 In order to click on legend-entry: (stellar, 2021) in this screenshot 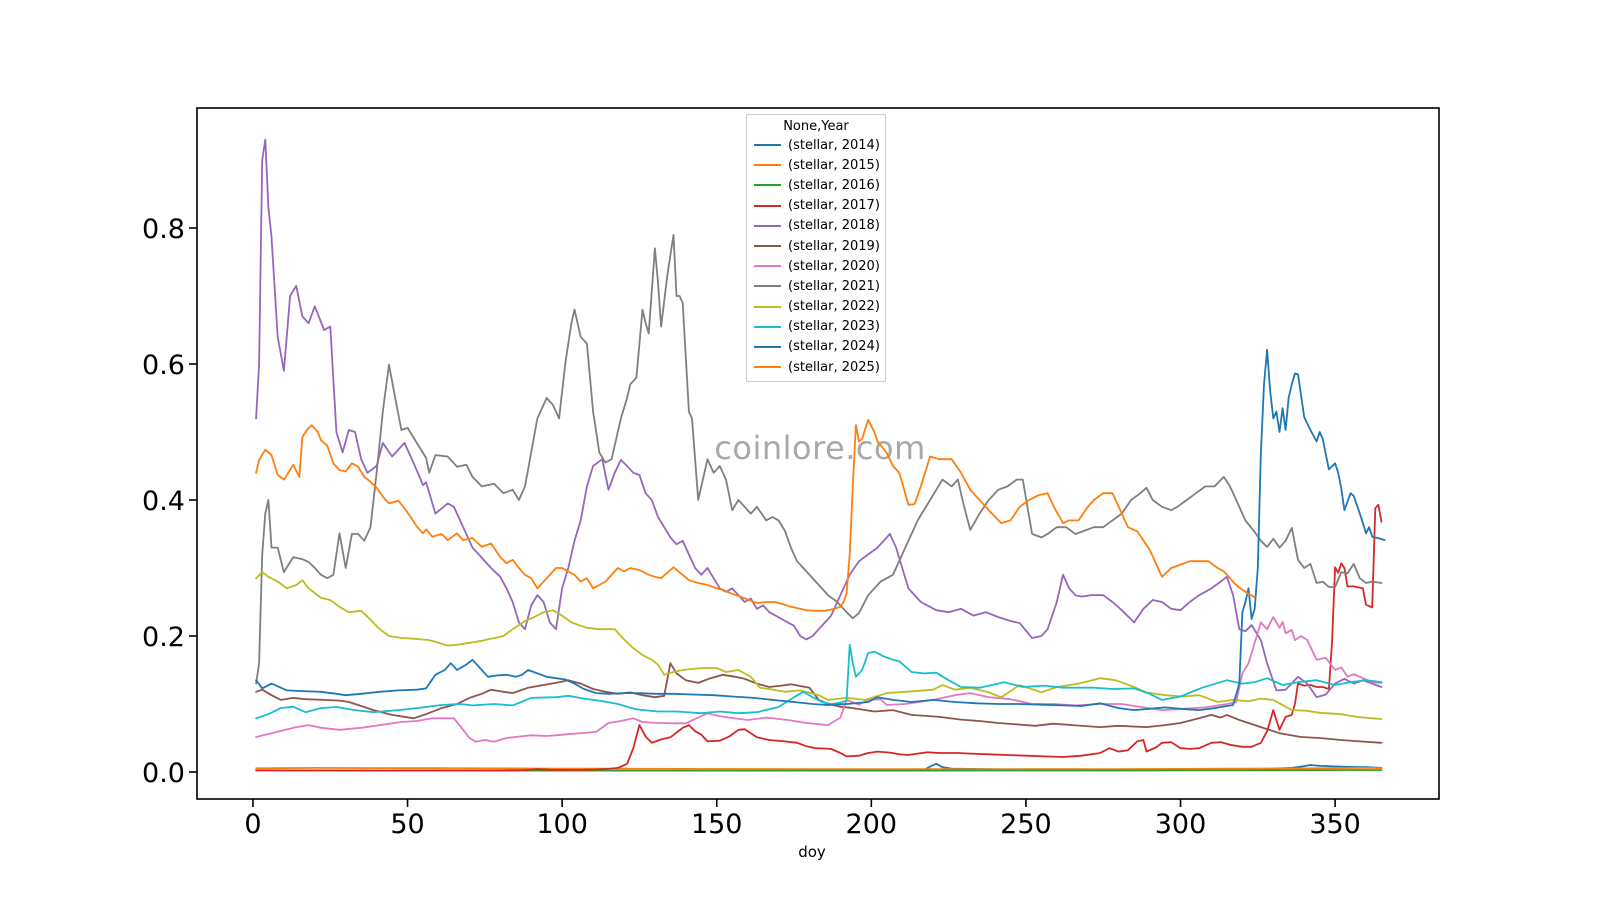, I will do `click(816, 286)`.